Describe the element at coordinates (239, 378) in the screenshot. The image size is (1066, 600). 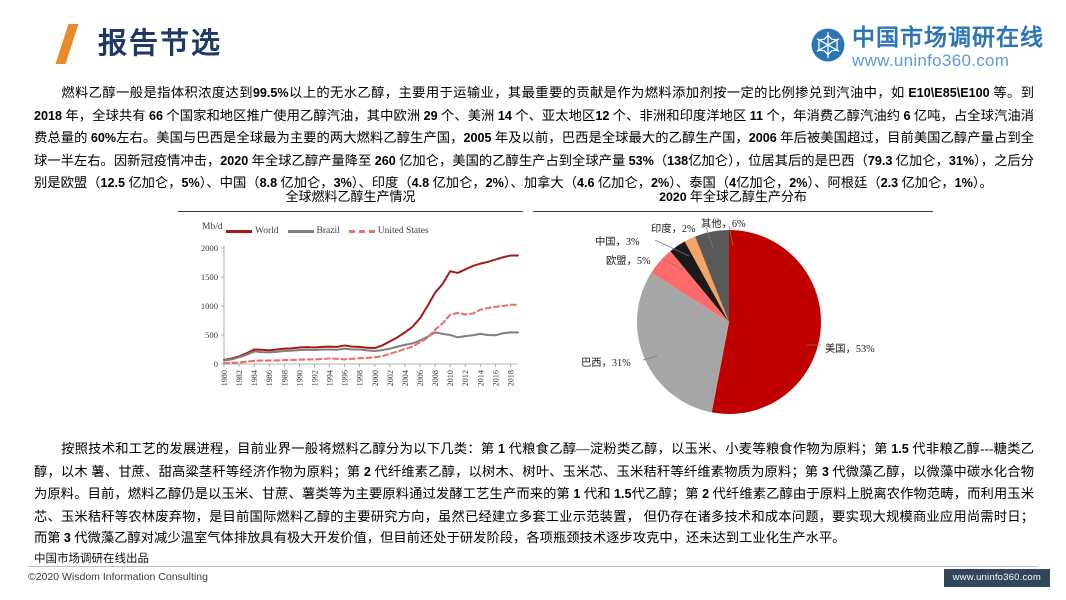
I see `svg-text: 1982` at that location.